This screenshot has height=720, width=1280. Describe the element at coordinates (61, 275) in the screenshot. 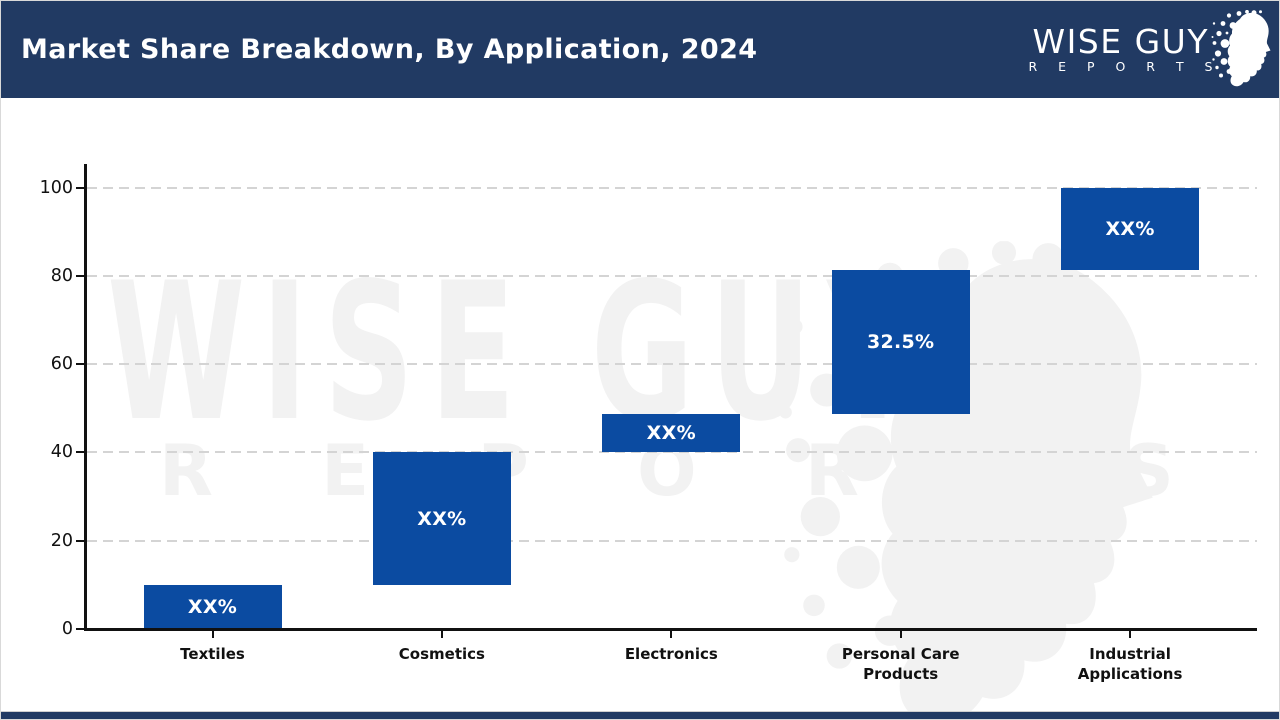

I see `y-tick-label: 80` at that location.